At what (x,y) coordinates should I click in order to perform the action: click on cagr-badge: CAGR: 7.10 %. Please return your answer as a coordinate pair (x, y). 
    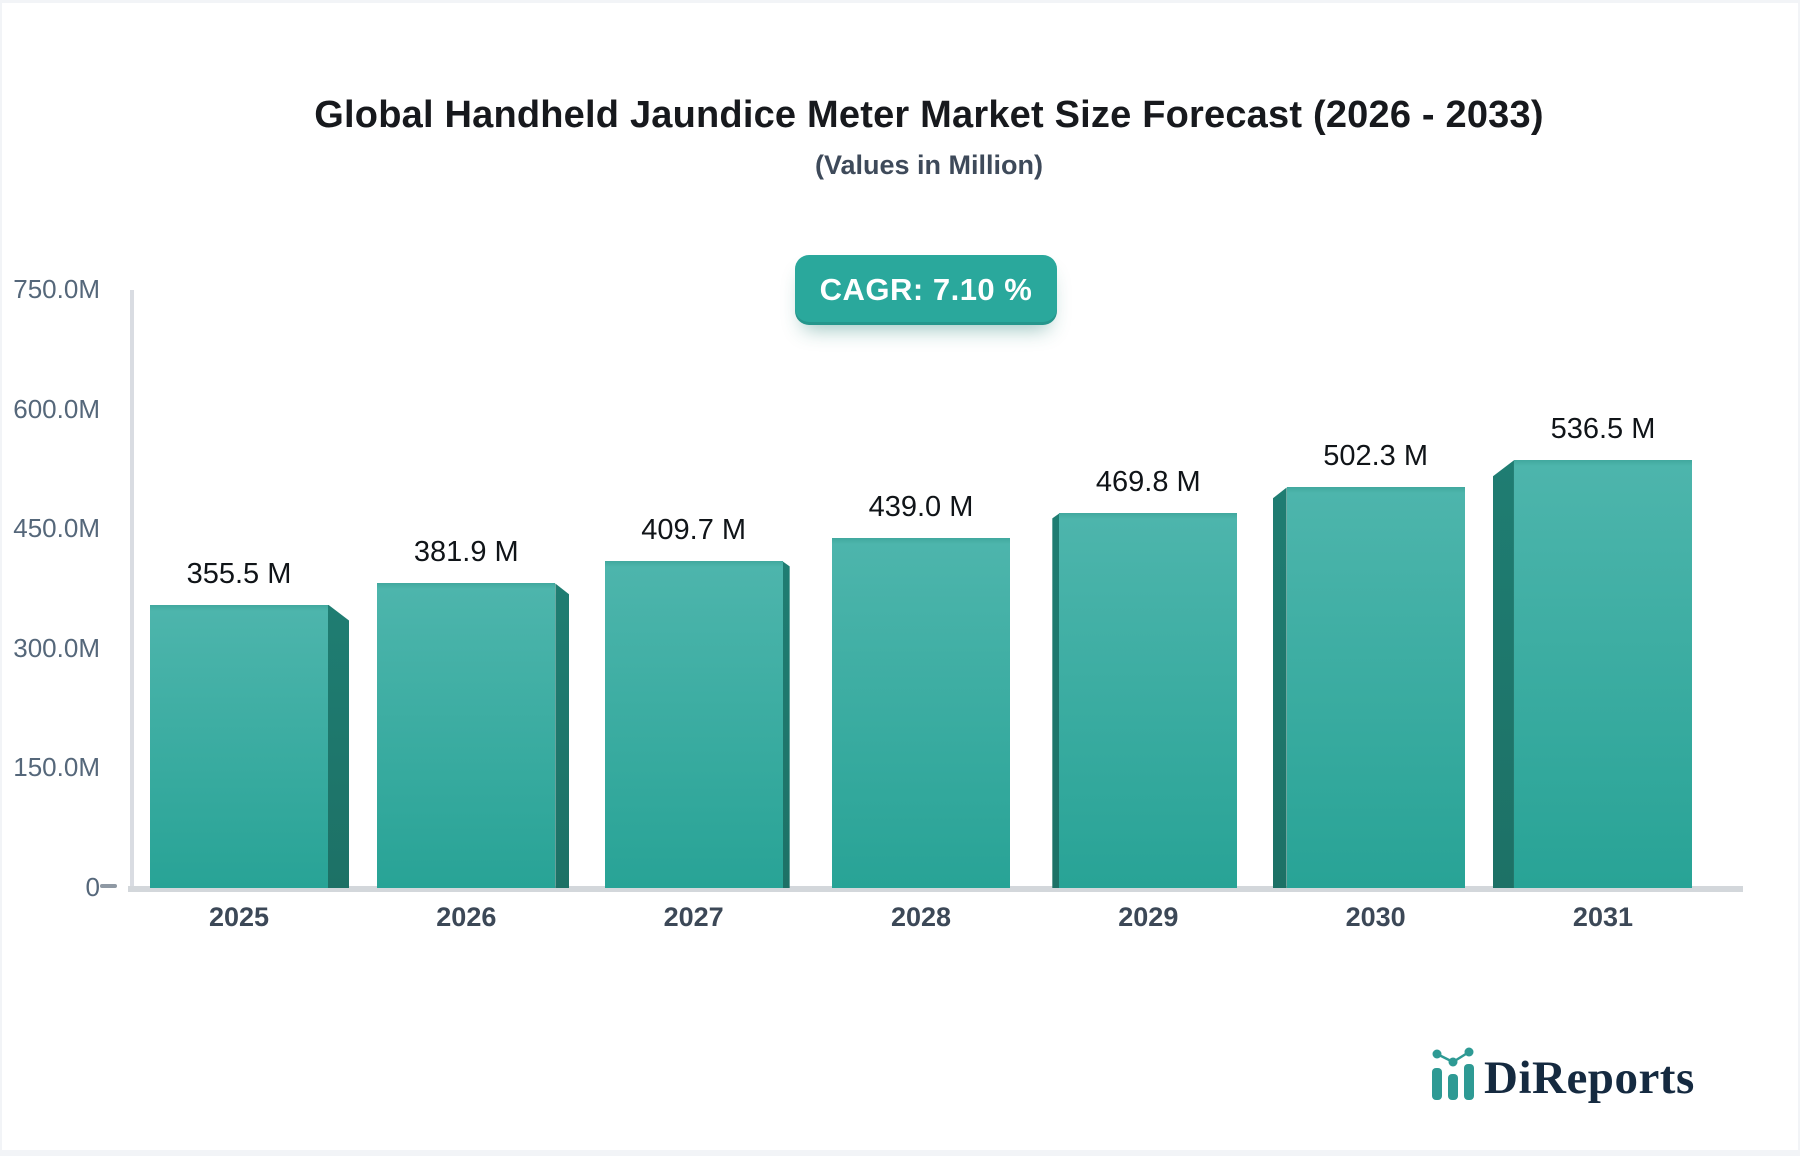
    Looking at the image, I should click on (926, 290).